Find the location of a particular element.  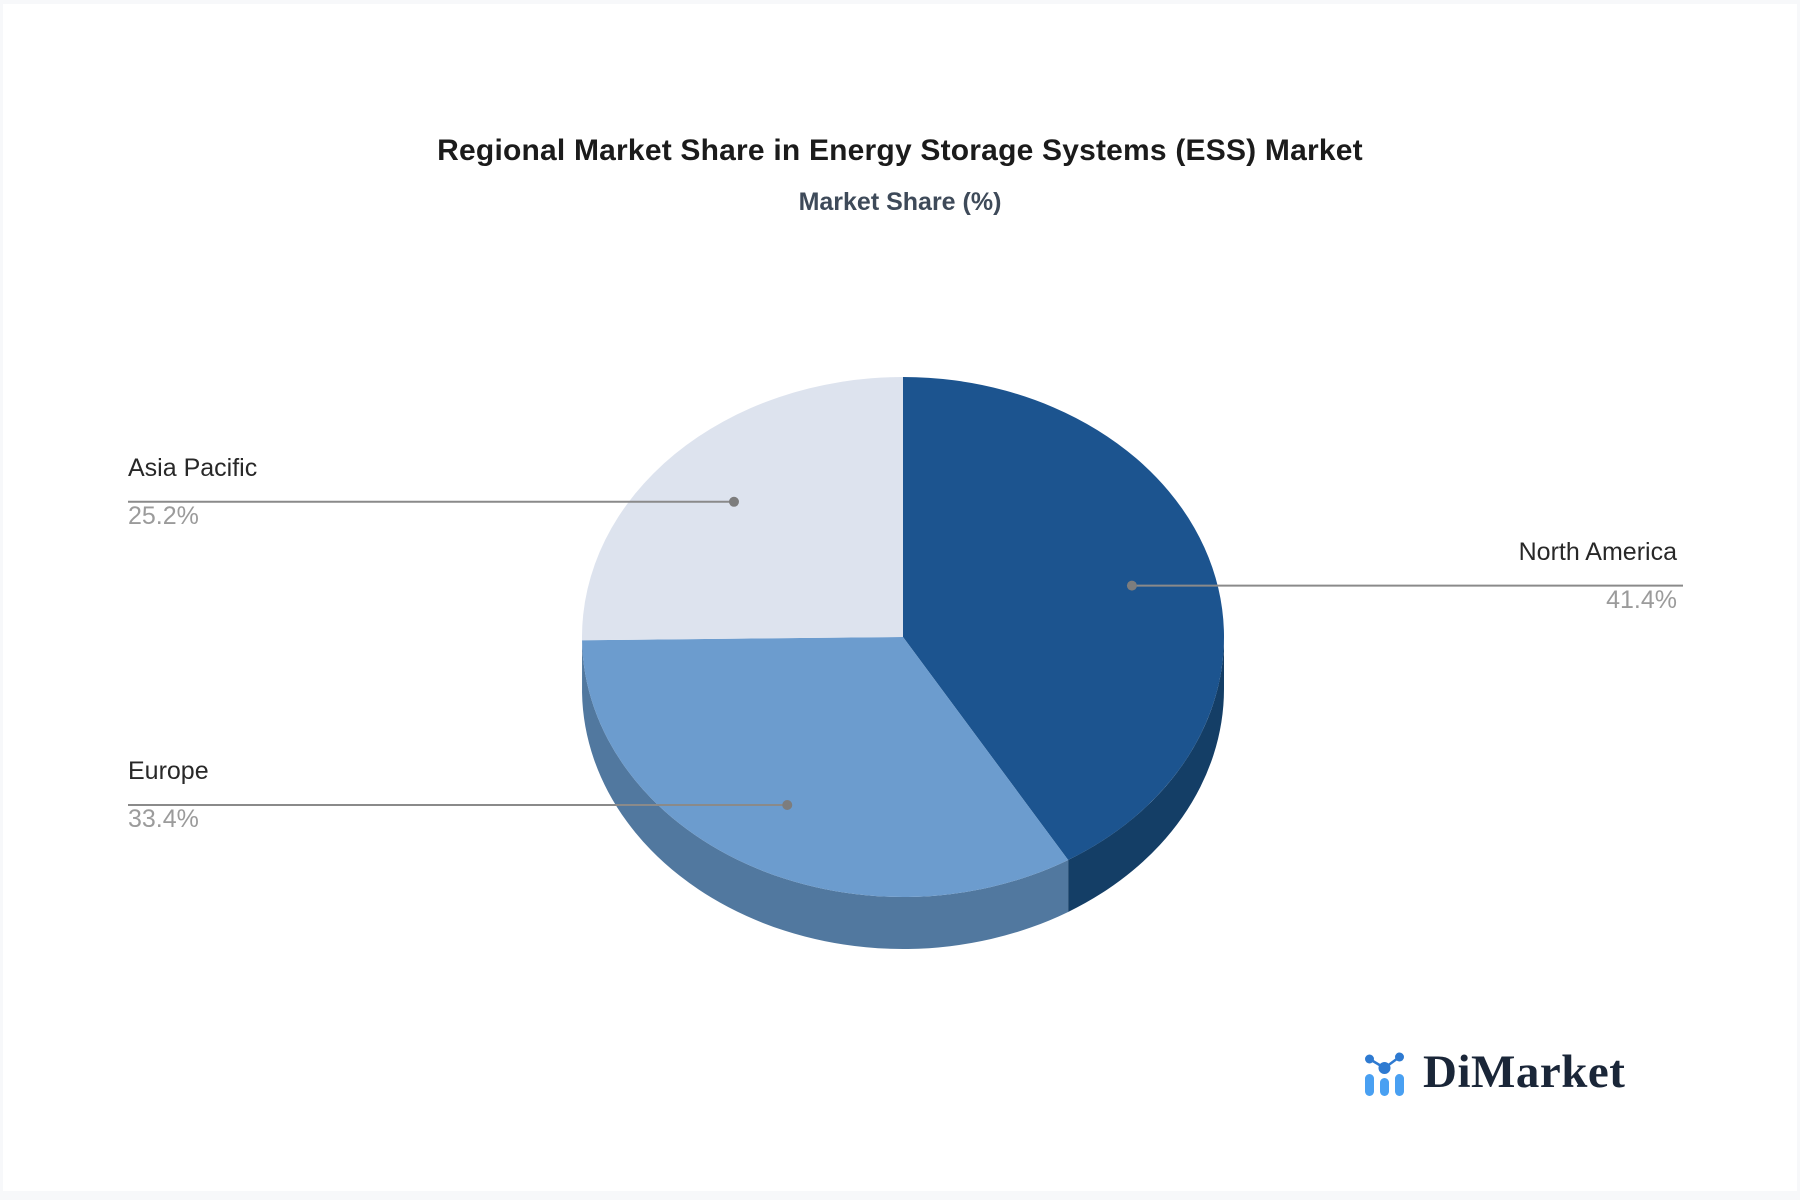

slice-label-europe: Europe 33.4% is located at coordinates (408, 795).